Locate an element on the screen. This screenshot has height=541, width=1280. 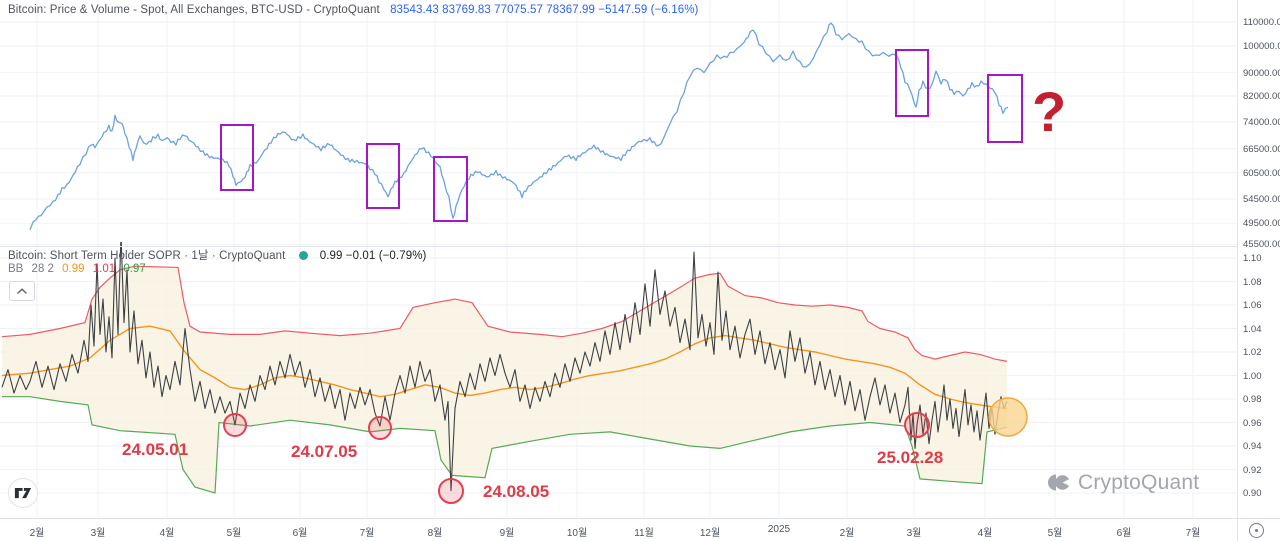
price-tick-label: 60500.00 is located at coordinates (1261, 173).